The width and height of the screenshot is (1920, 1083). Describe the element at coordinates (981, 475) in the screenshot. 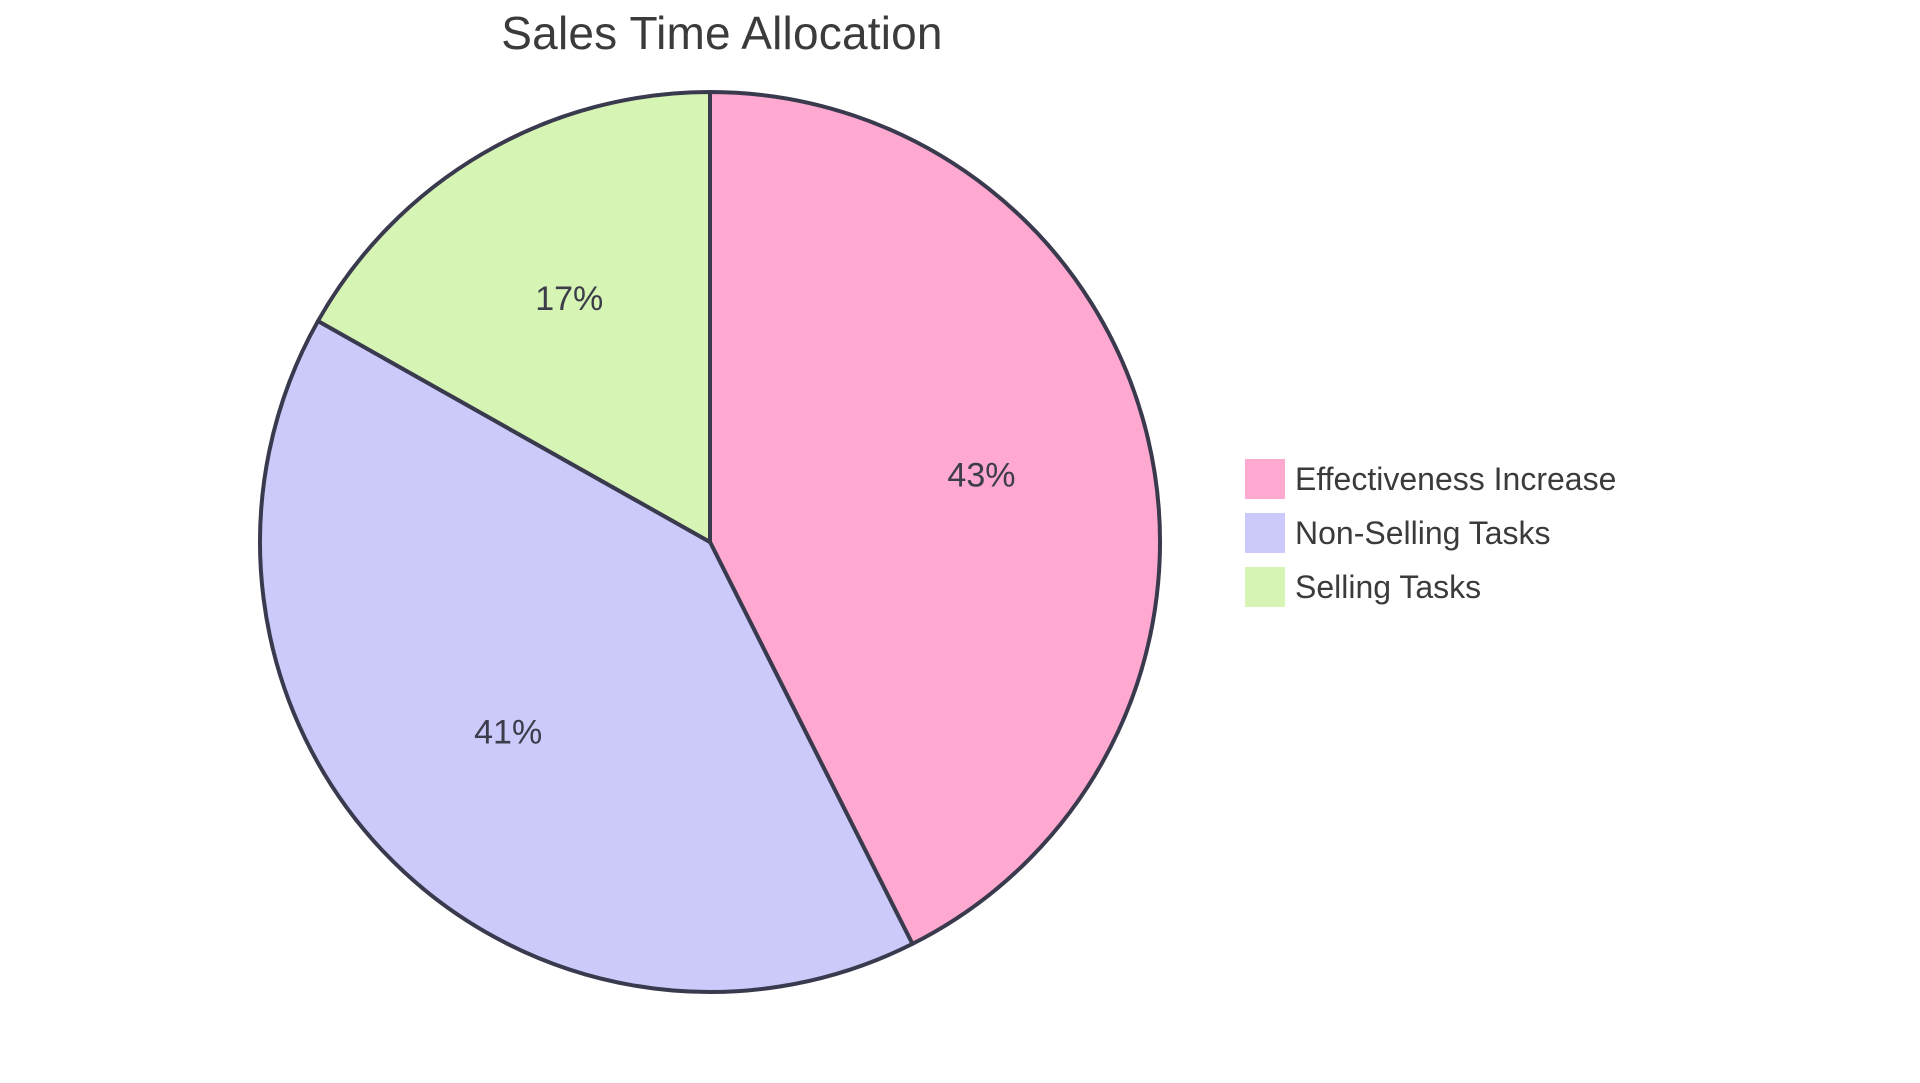

I see `pie-slice-label-effectiveness-increase: 43%` at that location.